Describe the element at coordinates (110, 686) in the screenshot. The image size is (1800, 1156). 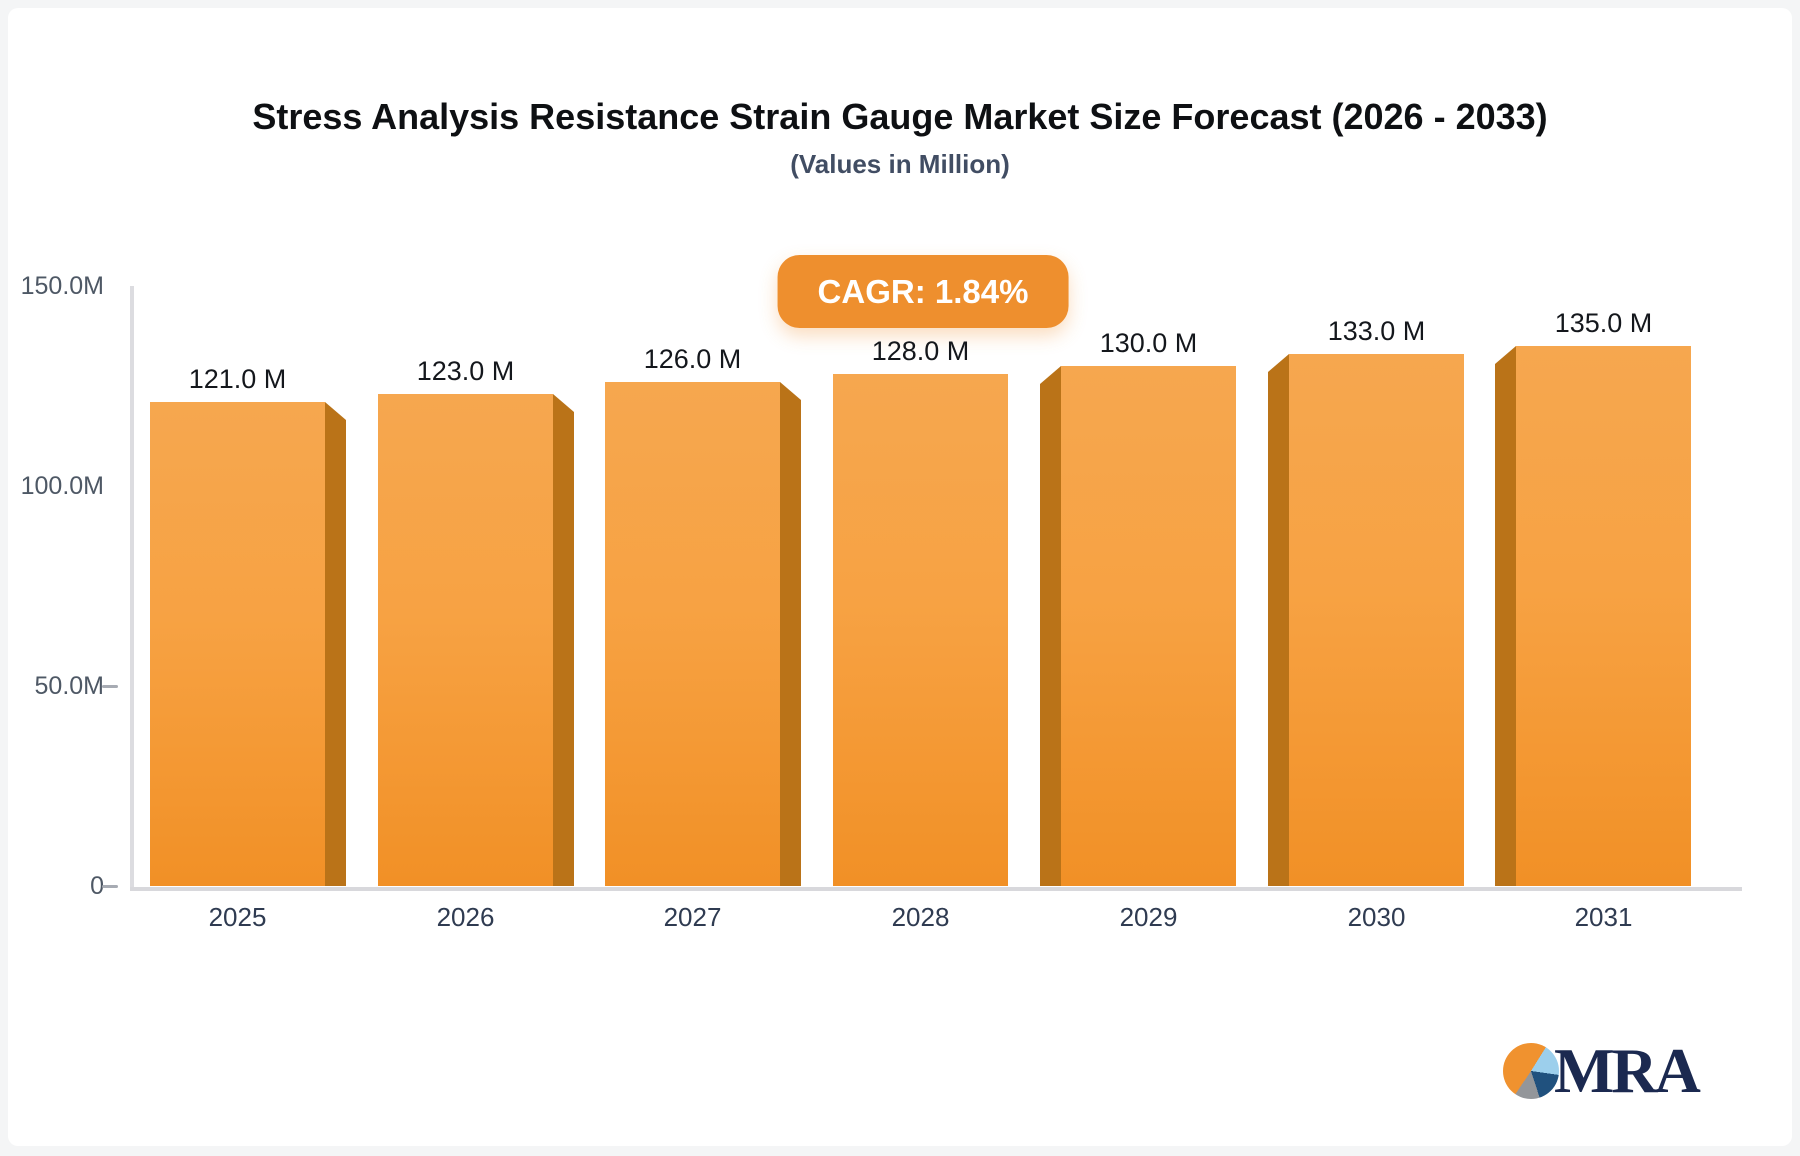
I see `y-tick-mark-50m` at that location.